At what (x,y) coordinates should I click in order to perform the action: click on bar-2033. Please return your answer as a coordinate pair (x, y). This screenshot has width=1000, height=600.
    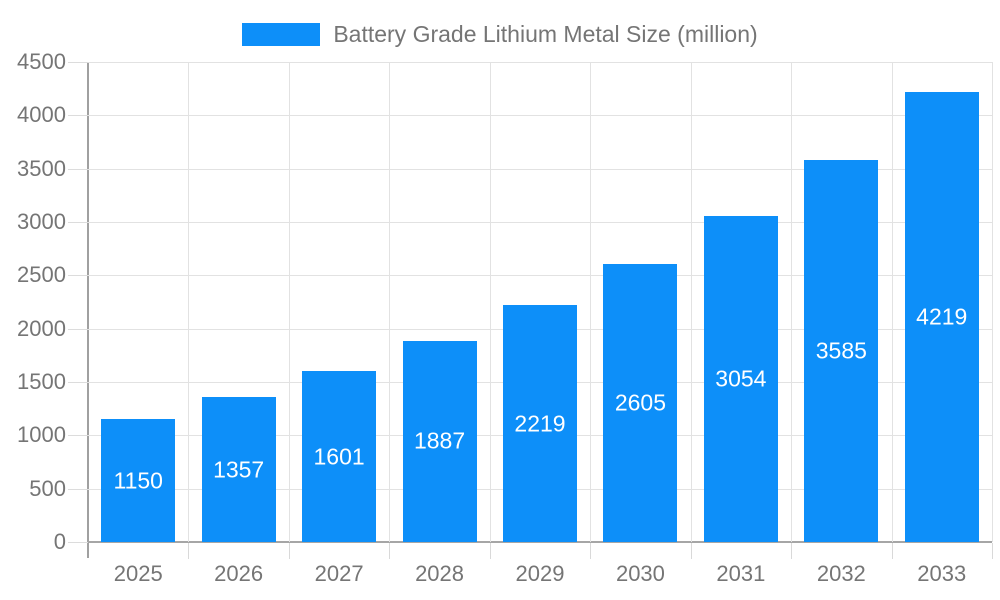
    Looking at the image, I should click on (941, 316).